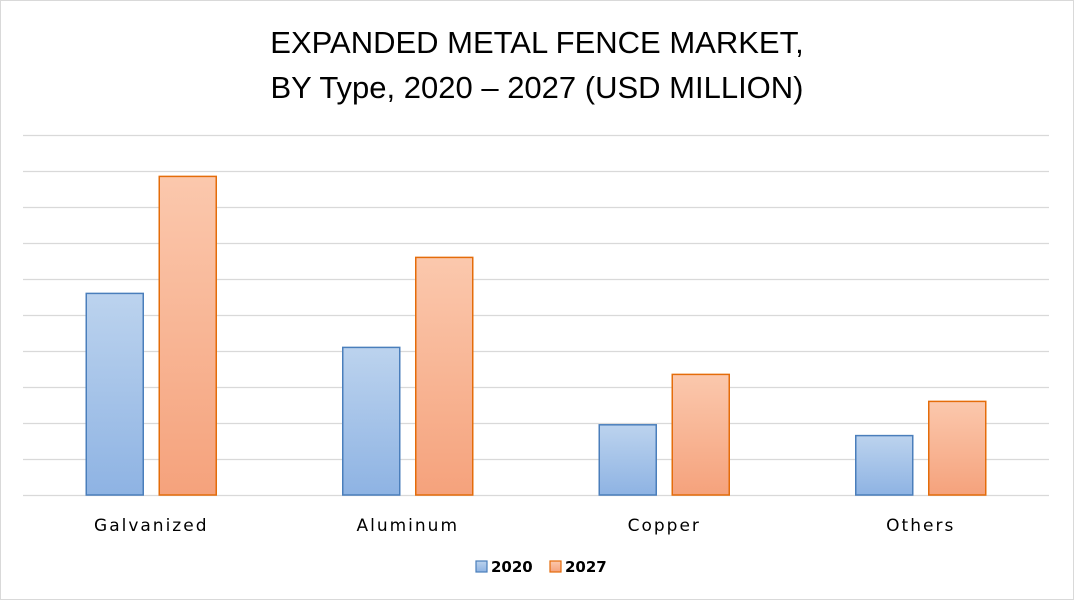 This screenshot has height=600, width=1074. I want to click on bar-others-2020, so click(884, 465).